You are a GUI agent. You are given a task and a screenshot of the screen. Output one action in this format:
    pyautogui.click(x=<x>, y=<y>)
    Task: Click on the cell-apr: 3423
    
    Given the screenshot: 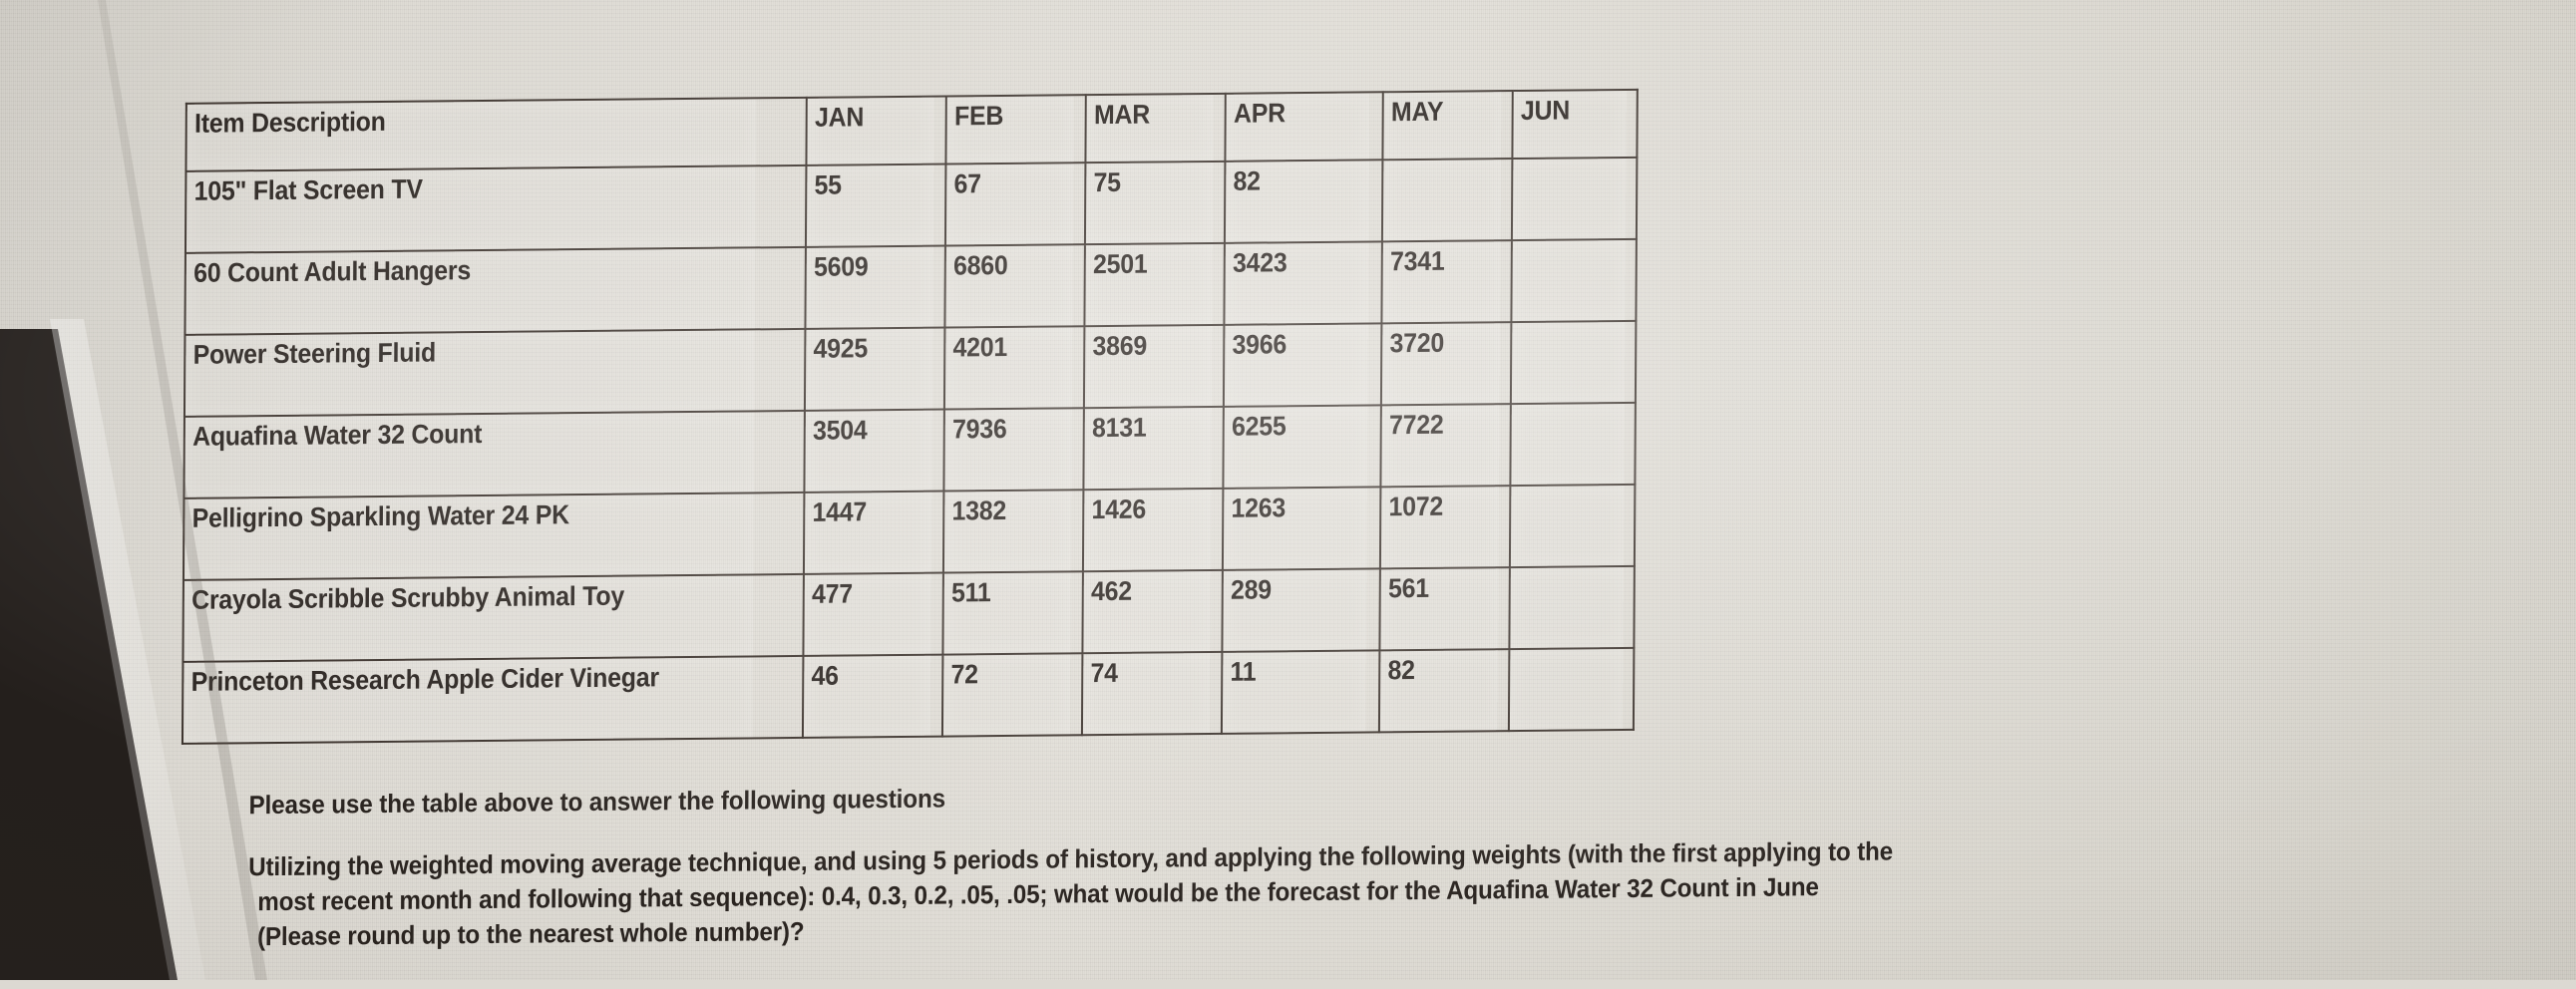 What is the action you would take?
    pyautogui.click(x=1297, y=283)
    